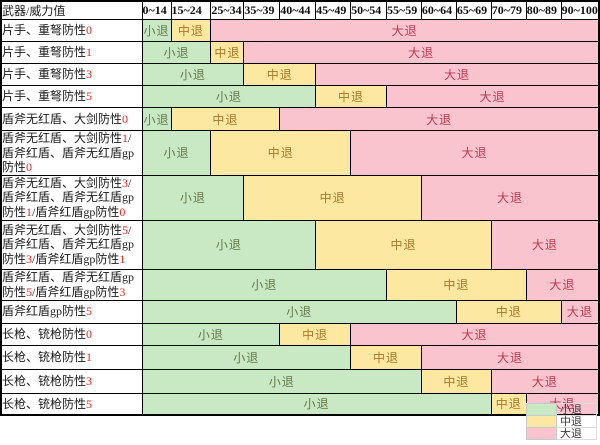 Image resolution: width=600 pixels, height=445 pixels. I want to click on weapon-label: 长枪、铳枪防性0, so click(71, 334).